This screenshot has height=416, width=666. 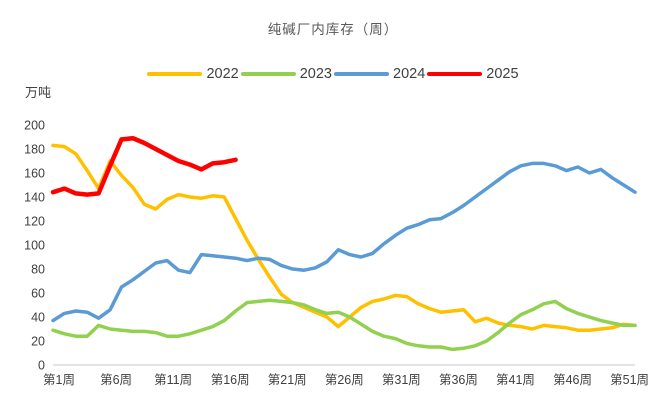 I want to click on legend-item-2025: 2025, so click(x=473, y=74).